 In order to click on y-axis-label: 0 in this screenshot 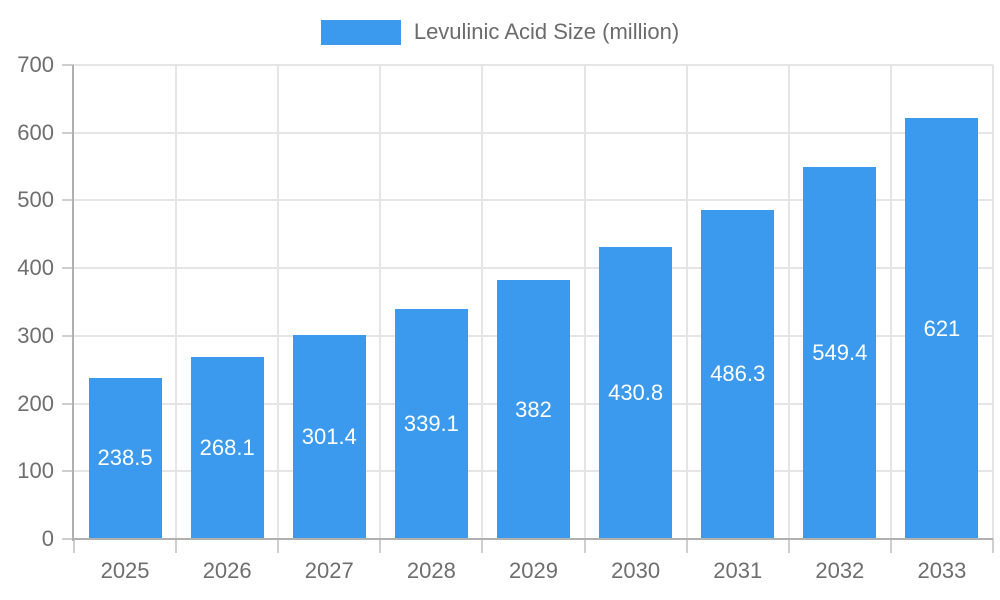, I will do `click(47, 538)`.